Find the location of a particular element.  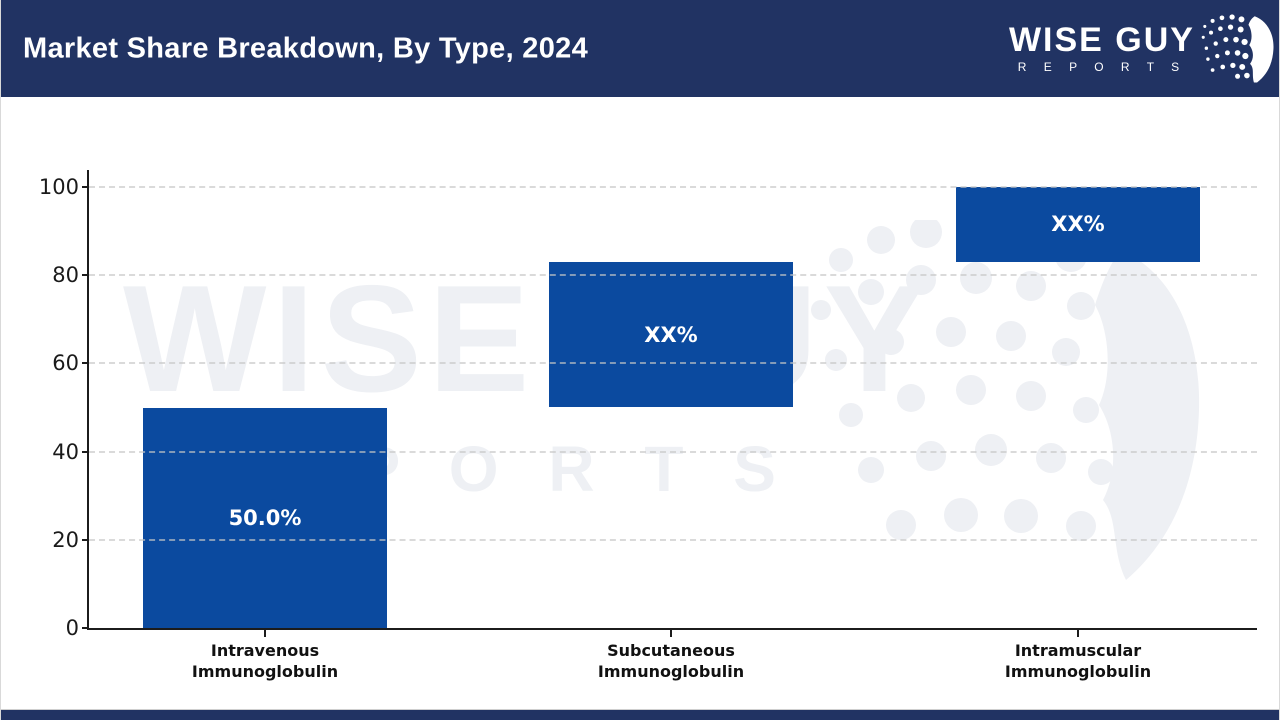

y-tick-label: 60 is located at coordinates (65, 363).